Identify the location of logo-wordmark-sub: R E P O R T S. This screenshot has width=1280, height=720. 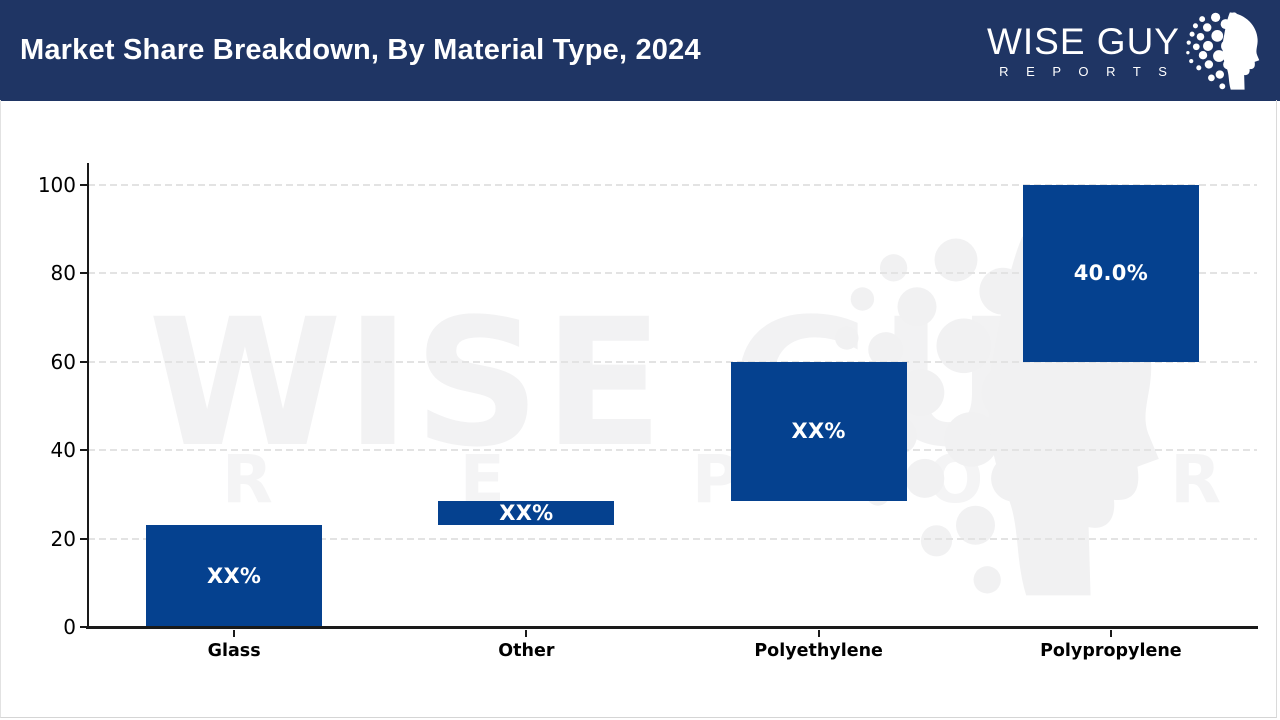
(1086, 71).